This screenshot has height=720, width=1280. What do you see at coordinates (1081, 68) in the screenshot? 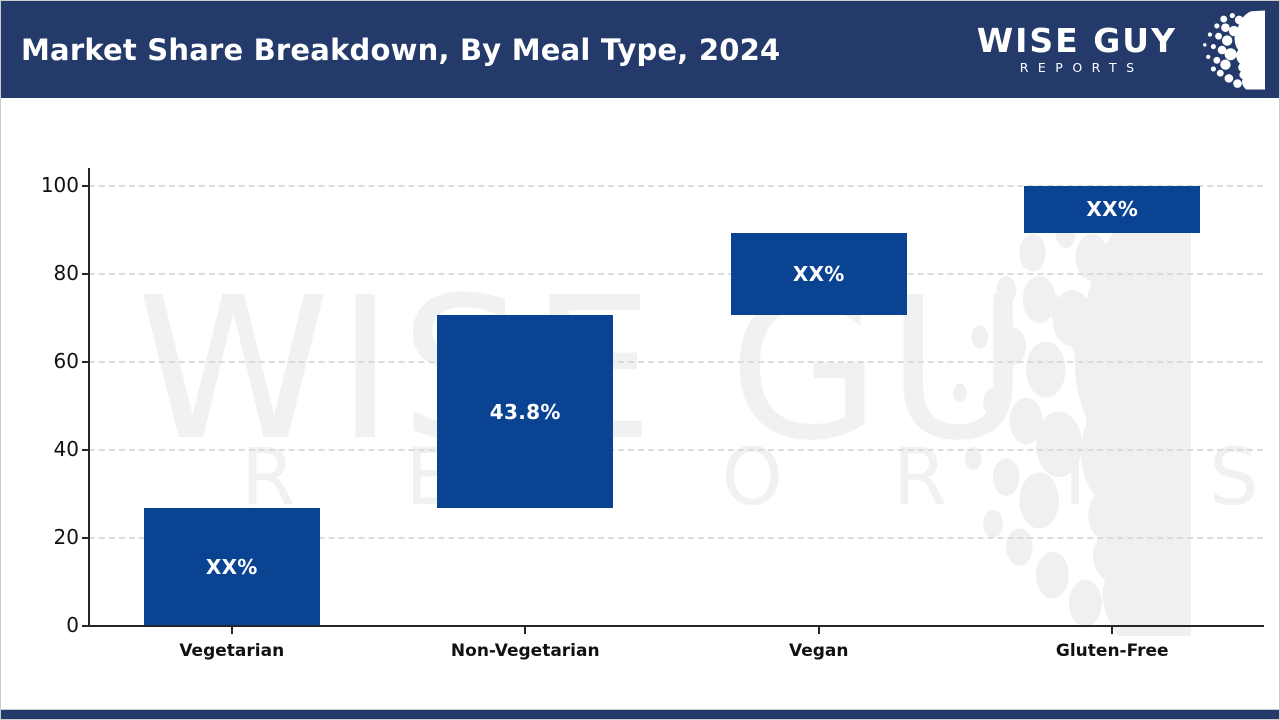
I see `logo-subtitle: REPORTS` at bounding box center [1081, 68].